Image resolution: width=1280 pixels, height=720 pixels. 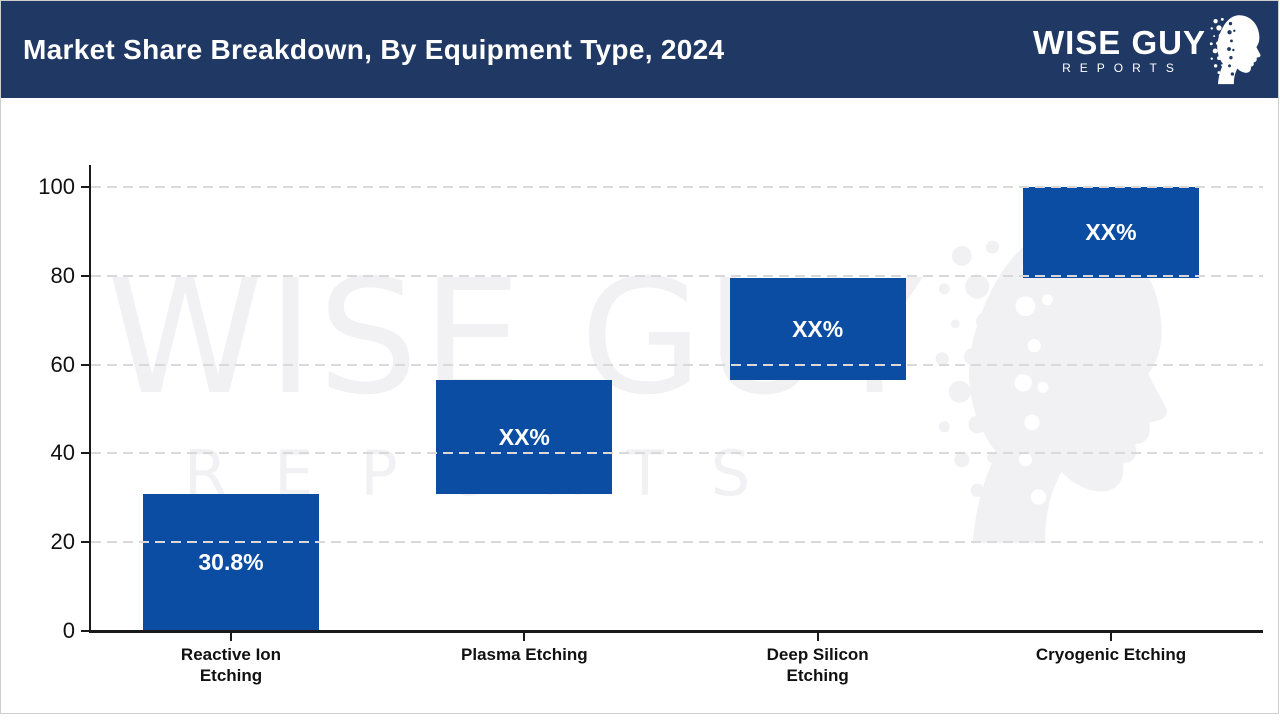 What do you see at coordinates (524, 654) in the screenshot?
I see `x-axis-category-label: Plasma Etching` at bounding box center [524, 654].